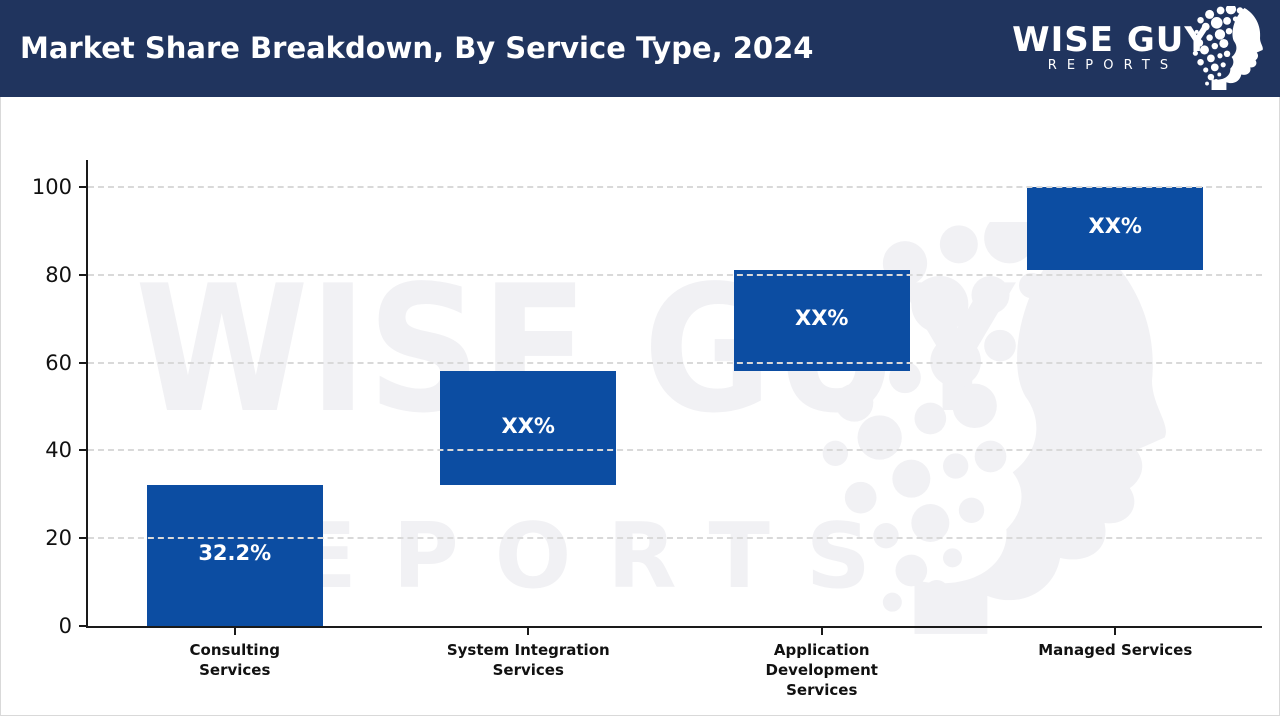 The width and height of the screenshot is (1280, 720). What do you see at coordinates (528, 650) in the screenshot?
I see `x-axis-label-line: System Integration` at bounding box center [528, 650].